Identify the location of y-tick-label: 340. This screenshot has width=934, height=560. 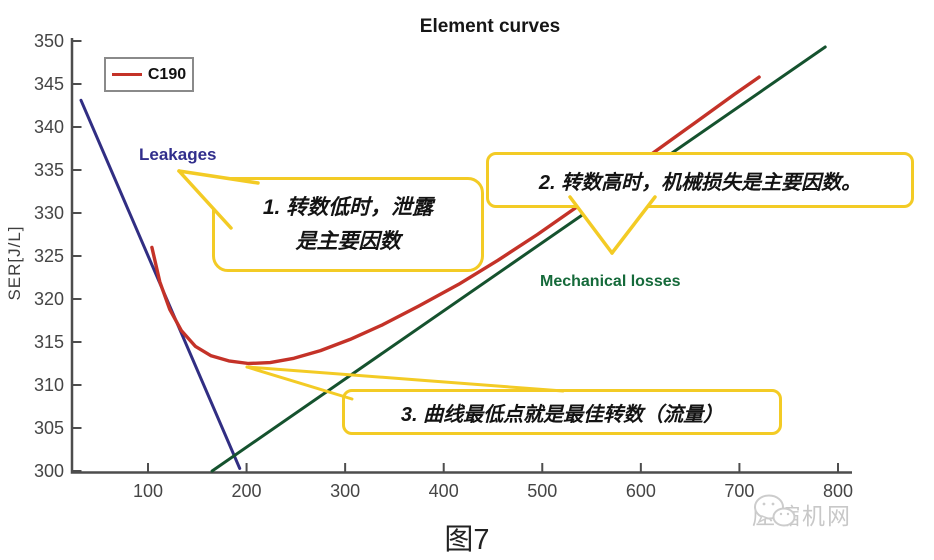
(49, 127).